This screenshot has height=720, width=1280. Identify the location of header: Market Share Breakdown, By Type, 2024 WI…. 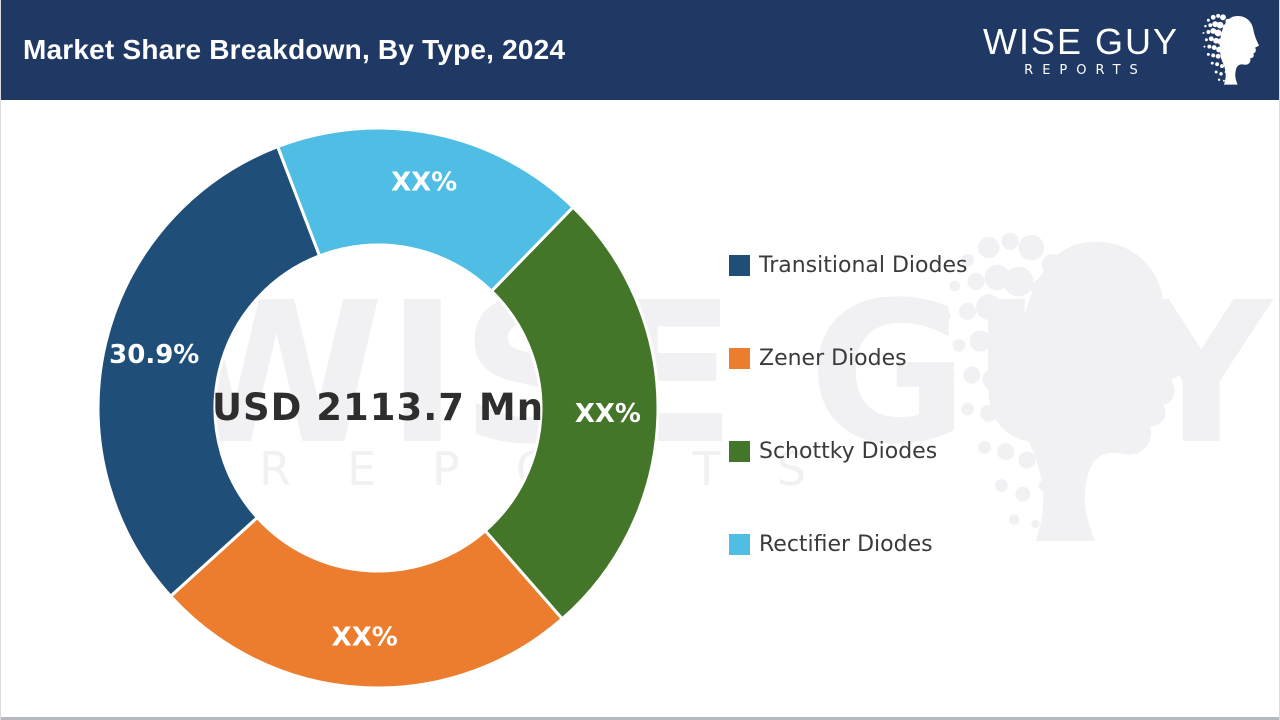
(640, 50).